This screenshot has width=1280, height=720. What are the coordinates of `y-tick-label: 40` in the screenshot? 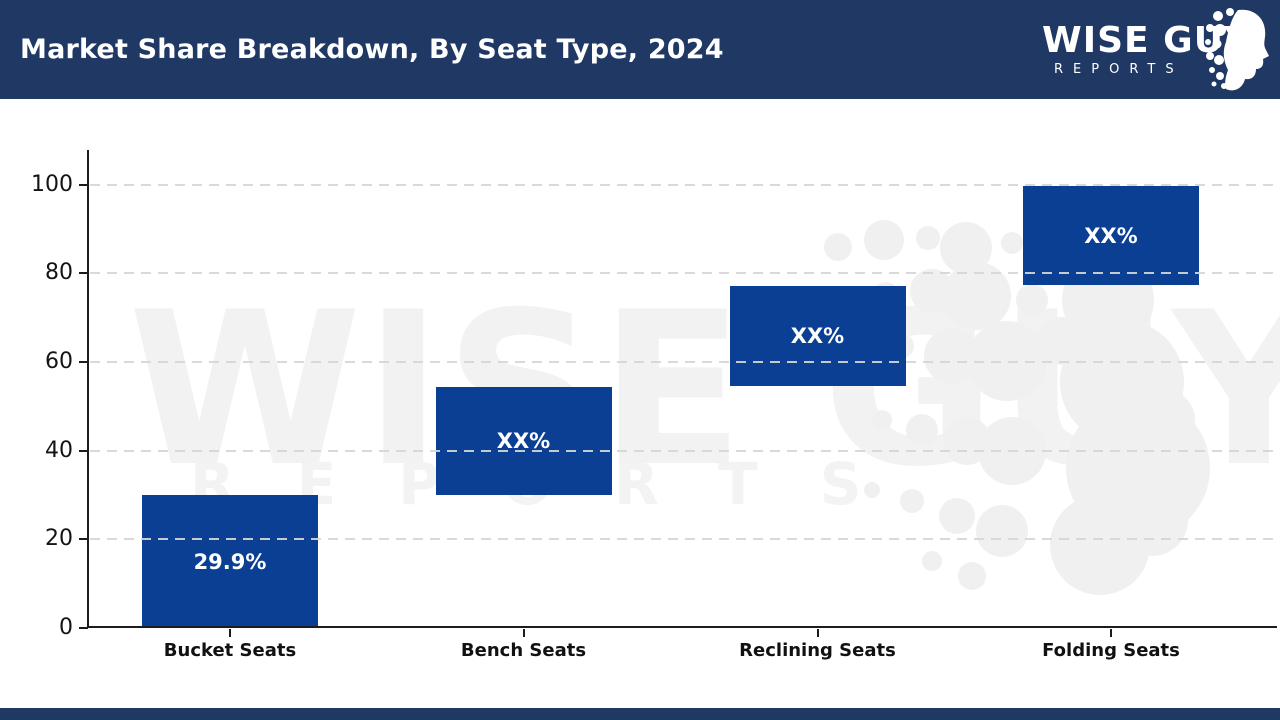 It's located at (59, 450).